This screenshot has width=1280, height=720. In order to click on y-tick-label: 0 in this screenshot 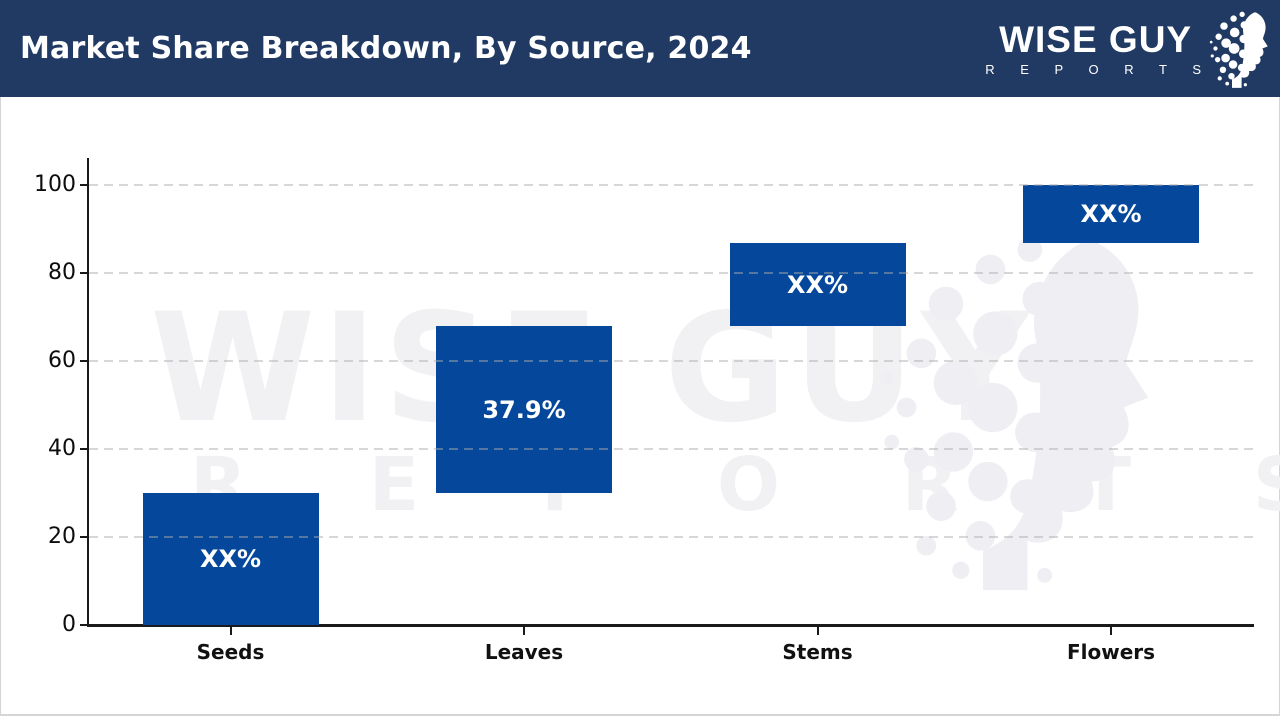, I will do `click(69, 624)`.